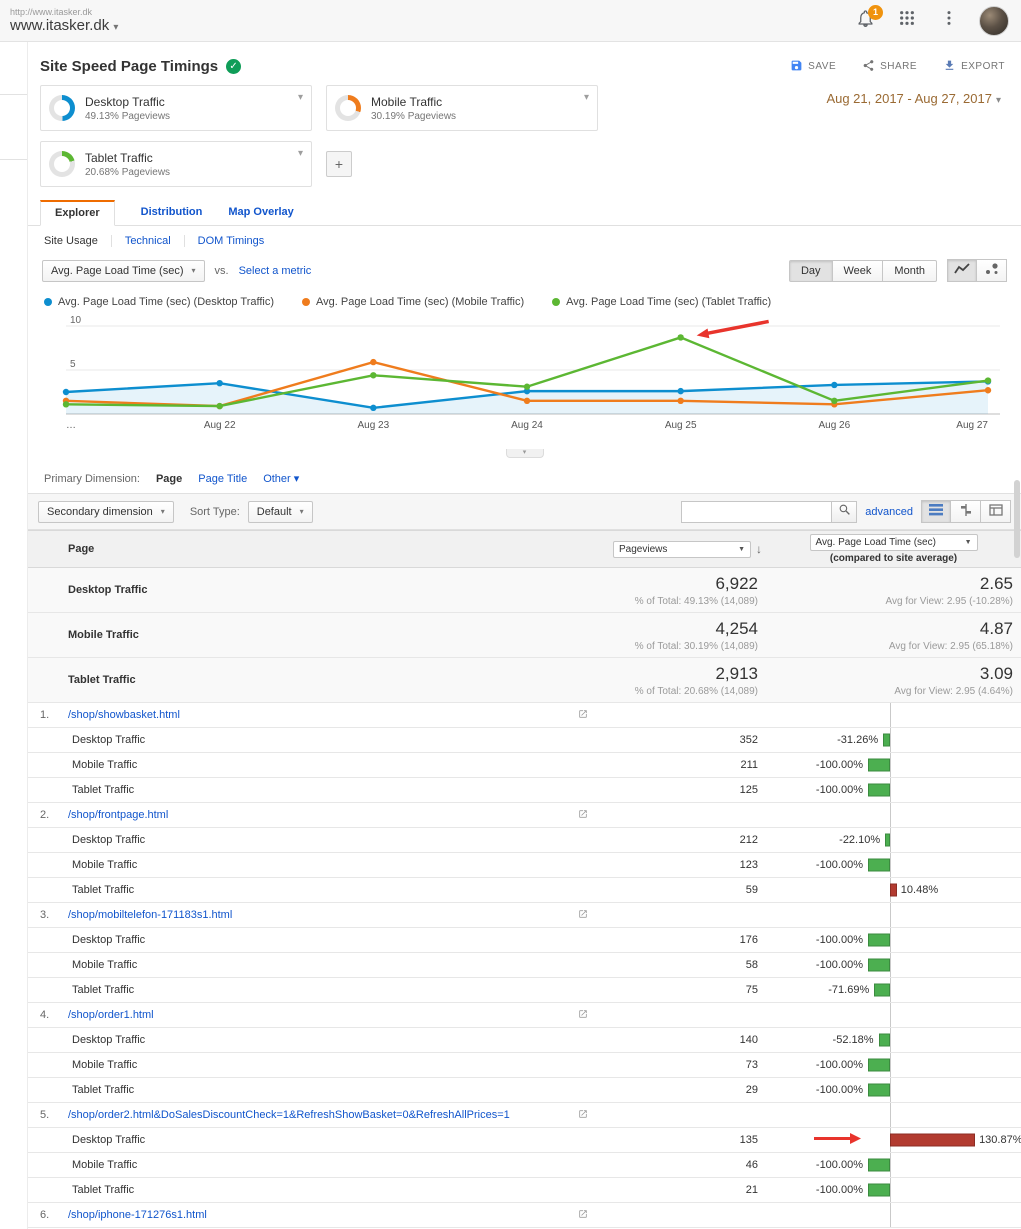 Image resolution: width=1021 pixels, height=1229 pixels. I want to click on notifications-button: 1, so click(868, 18).